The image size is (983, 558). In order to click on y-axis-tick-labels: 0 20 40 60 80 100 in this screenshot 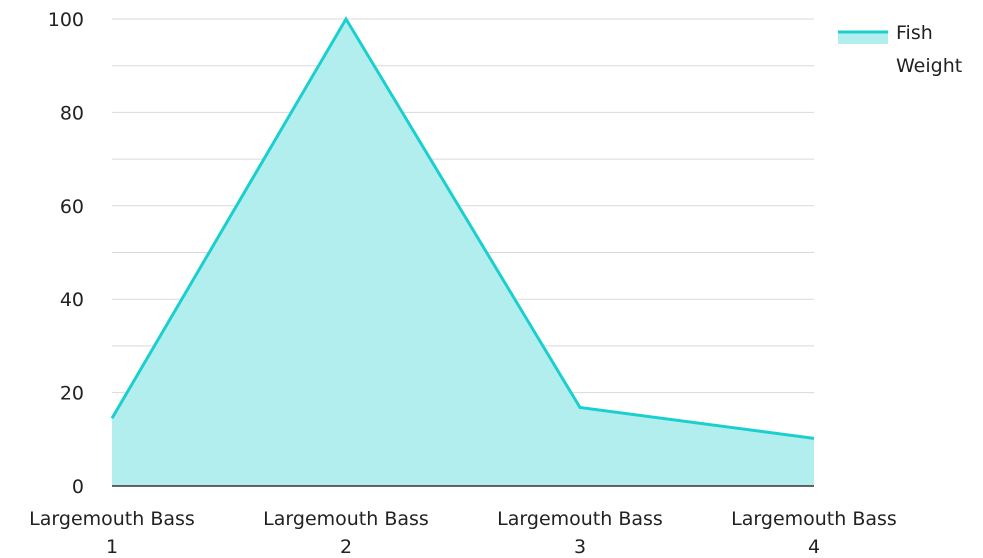, I will do `click(66, 253)`.